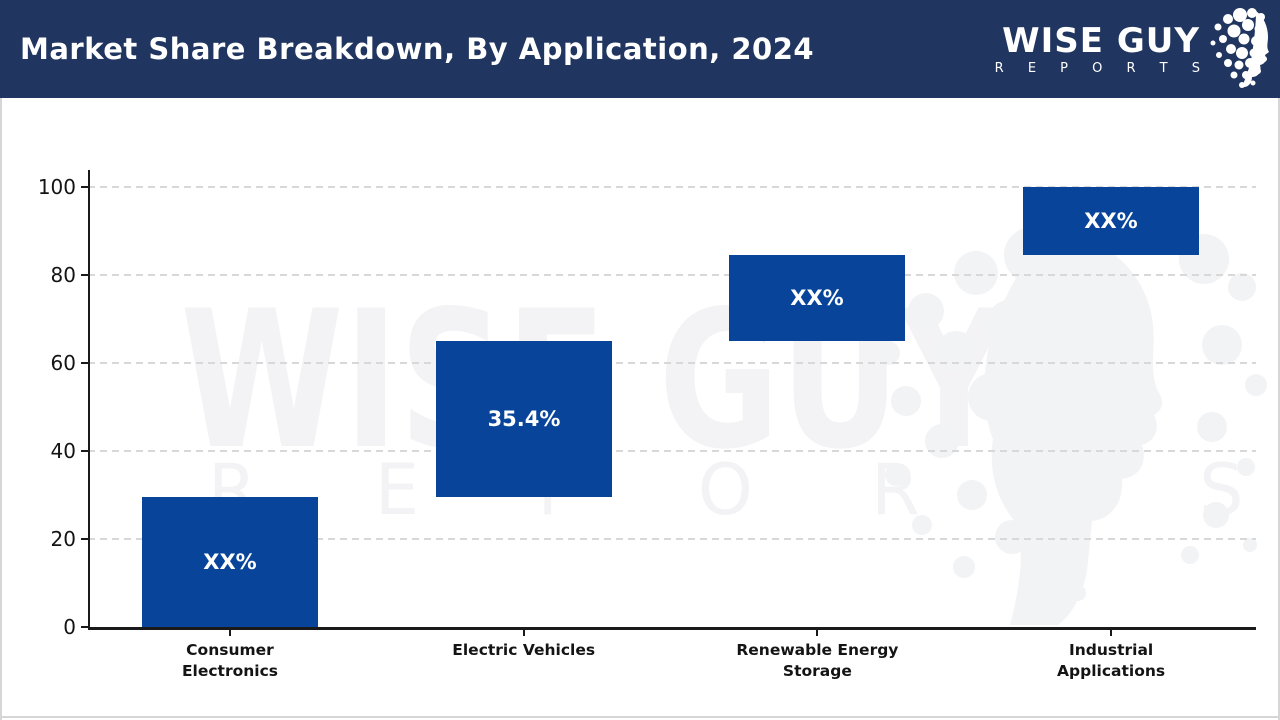 This screenshot has width=1280, height=720. I want to click on x-category-label-line: Electric Vehicles, so click(524, 650).